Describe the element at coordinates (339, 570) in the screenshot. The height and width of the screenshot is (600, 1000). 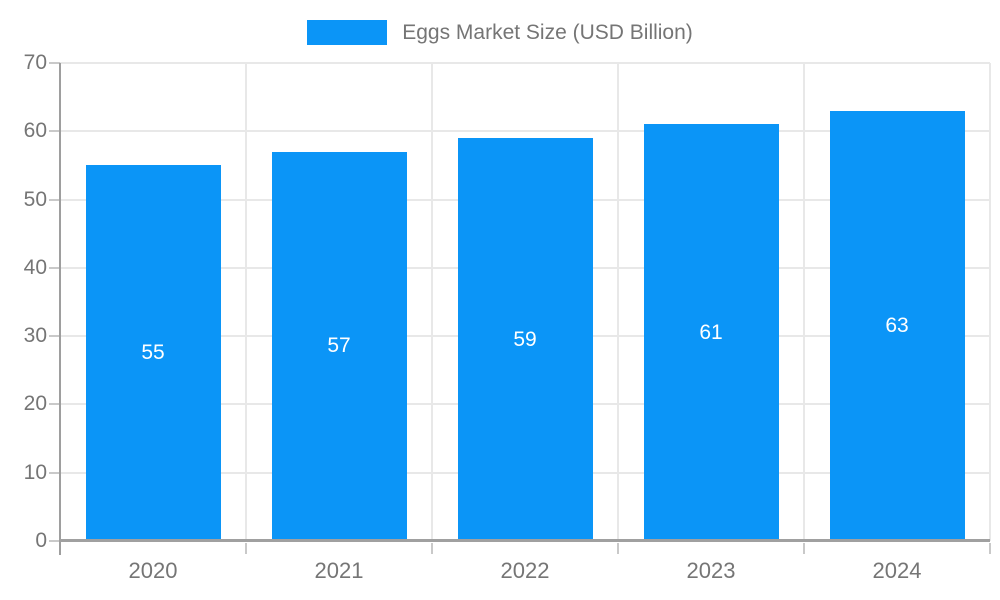
I see `x-axis-label-2021: 2021` at that location.